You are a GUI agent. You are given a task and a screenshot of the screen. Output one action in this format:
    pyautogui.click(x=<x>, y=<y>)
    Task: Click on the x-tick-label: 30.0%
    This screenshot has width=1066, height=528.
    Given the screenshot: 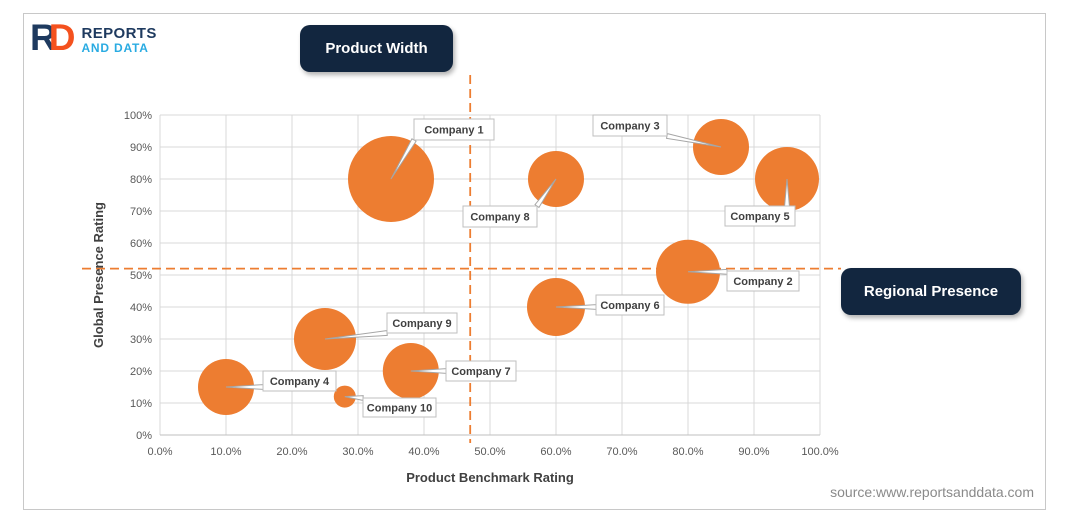 What is the action you would take?
    pyautogui.click(x=357, y=452)
    